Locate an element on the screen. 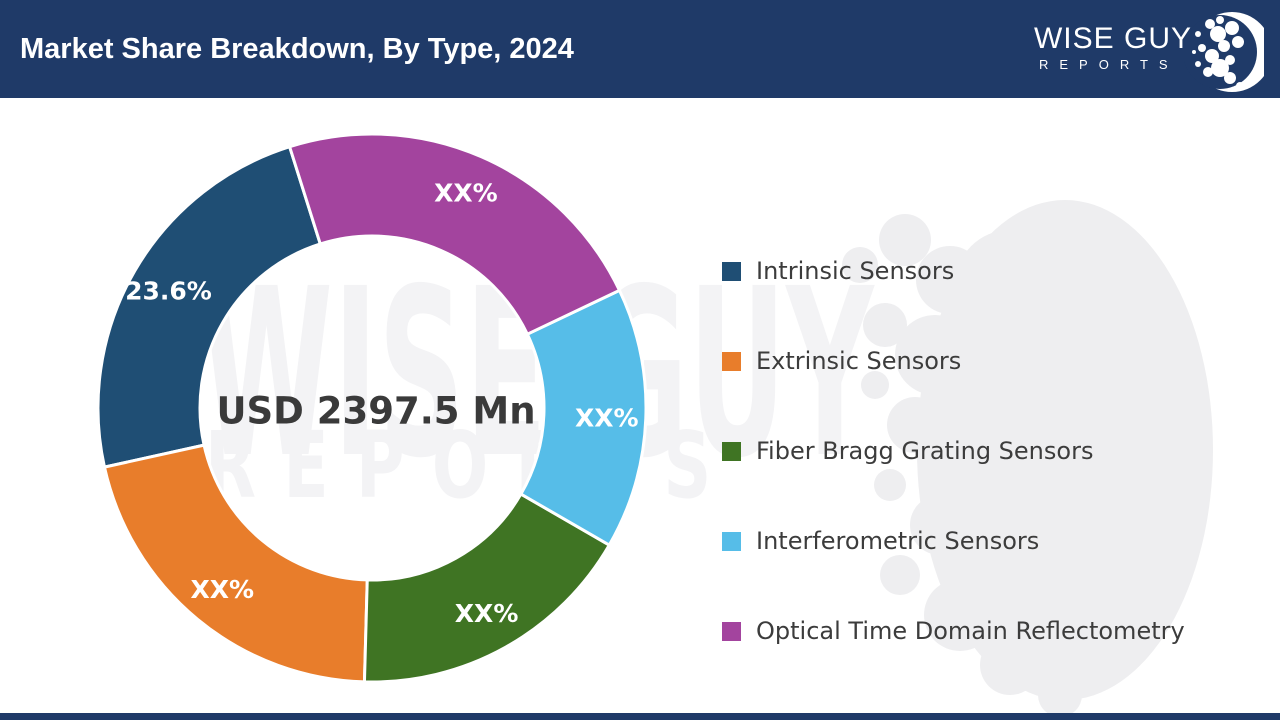 The image size is (1280, 720). brand-logo-line2: REPORTS is located at coordinates (1108, 64).